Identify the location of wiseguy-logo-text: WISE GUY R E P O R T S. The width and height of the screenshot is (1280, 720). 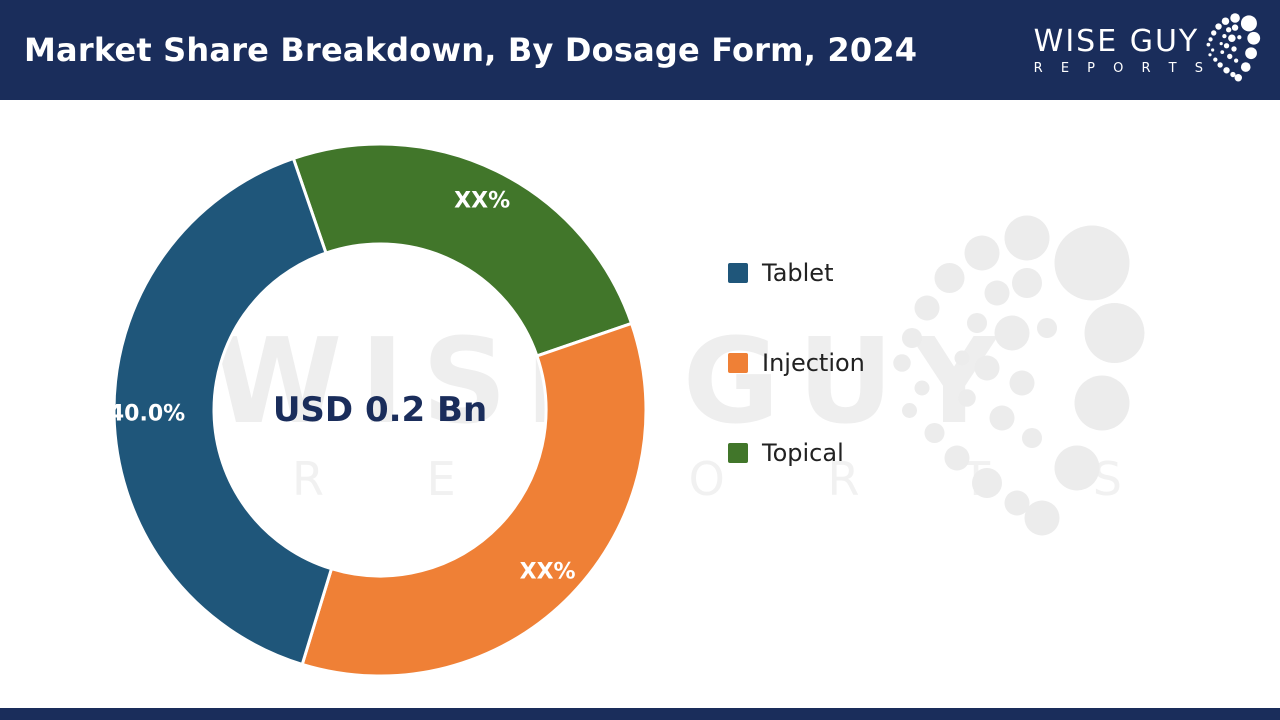
(1122, 50).